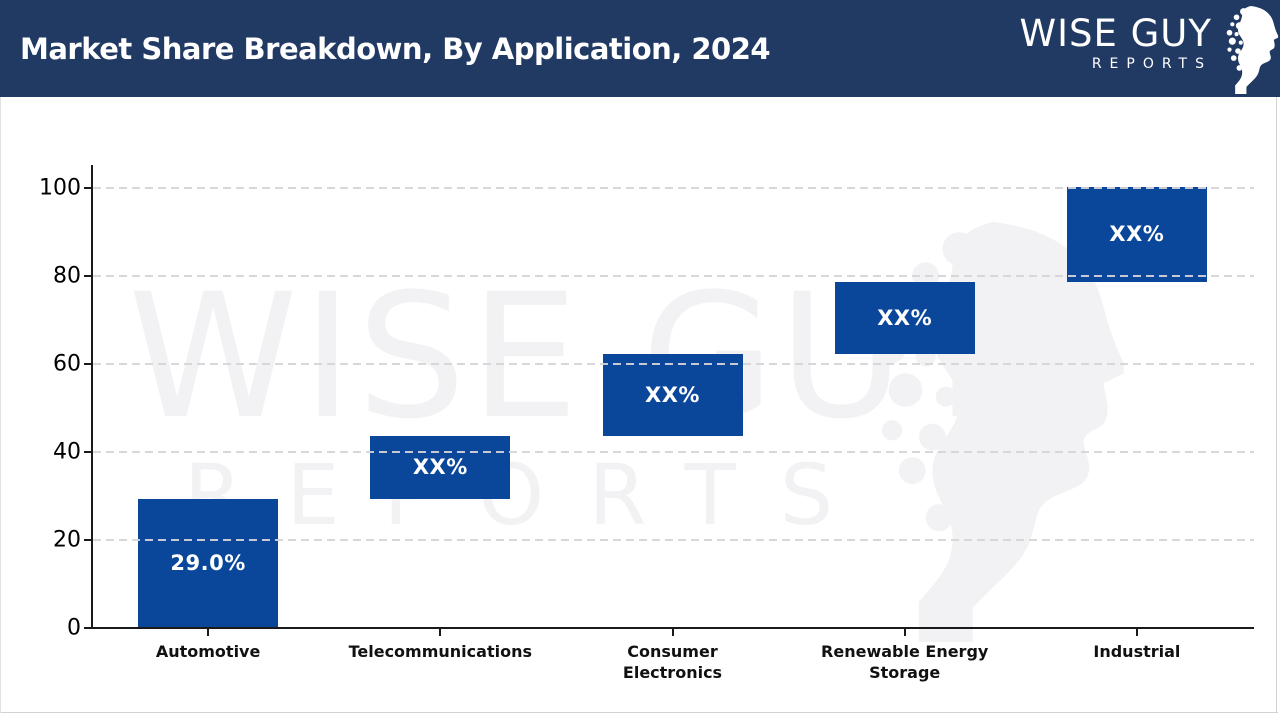  I want to click on y-tick-label: 80, so click(67, 276).